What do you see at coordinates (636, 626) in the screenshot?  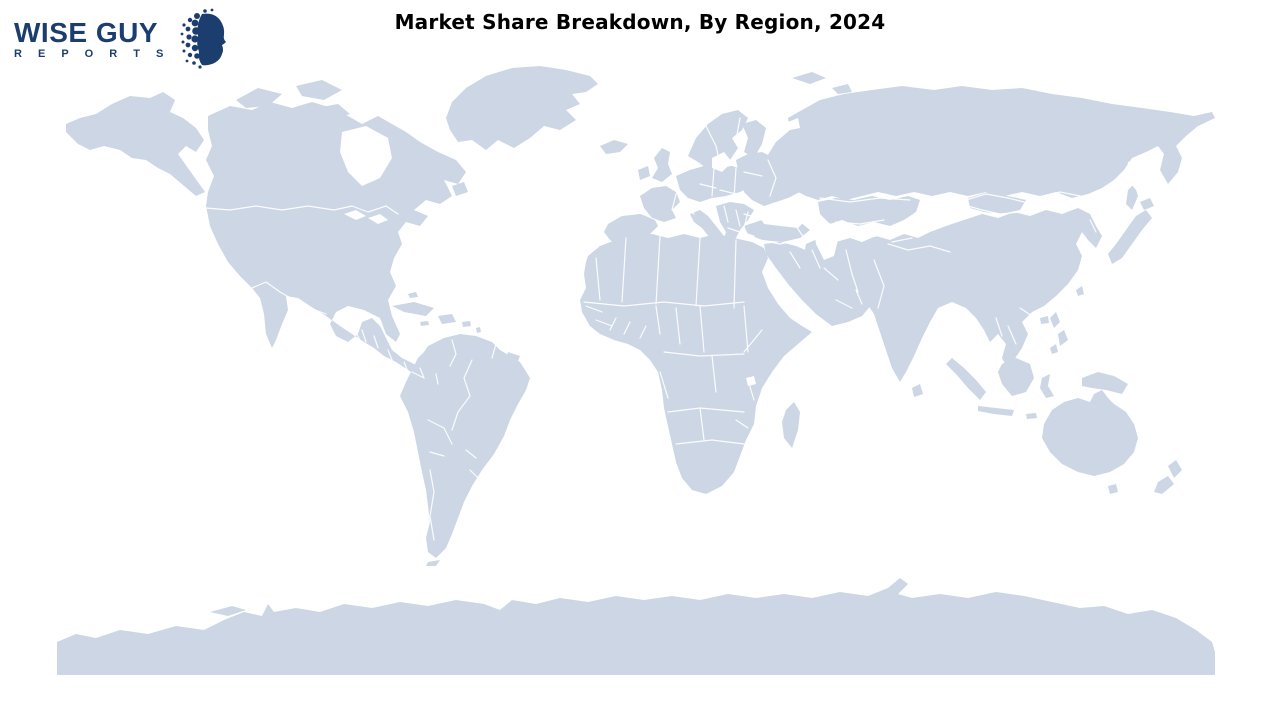 I see `region-antarctica` at bounding box center [636, 626].